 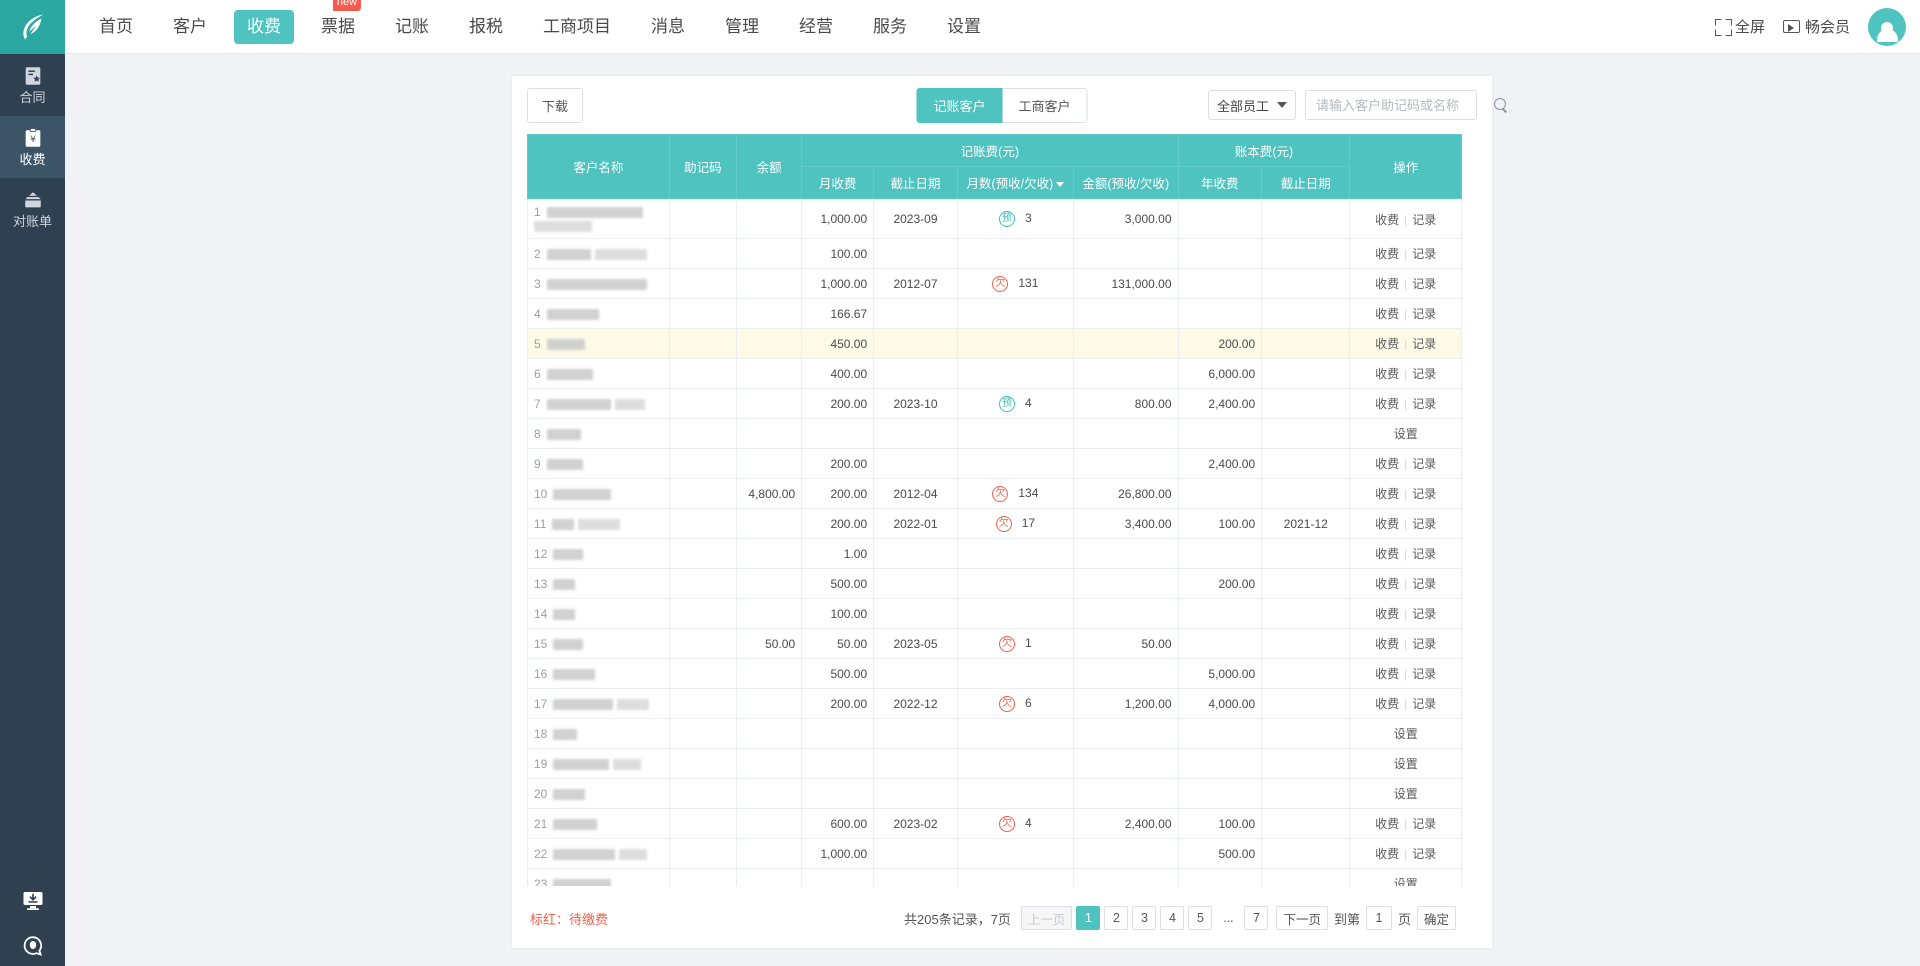 I want to click on table-row: 7 200.00 2023-10 预 4 800.00 2,400.00 收费 | 记录, so click(x=994, y=403).